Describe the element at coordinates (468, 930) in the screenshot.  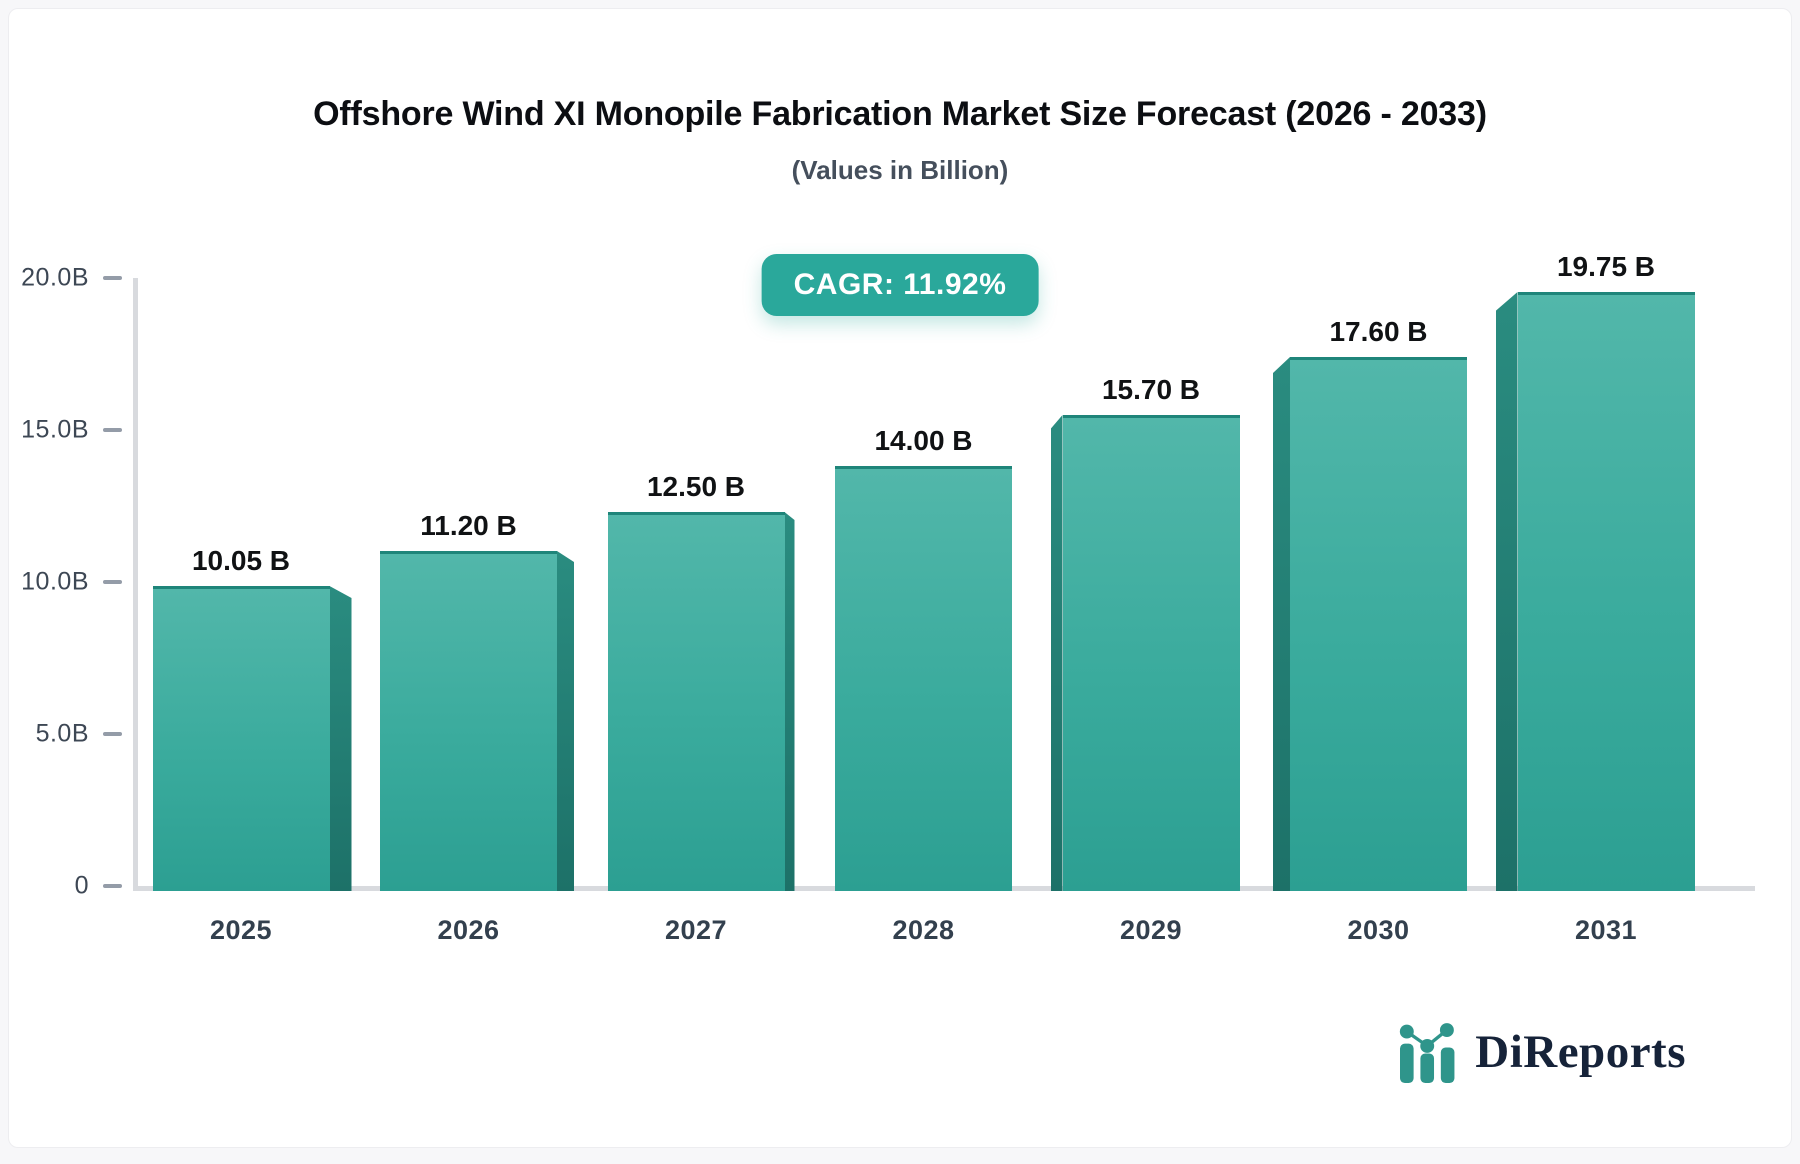
I see `x-tick-label: 2026` at that location.